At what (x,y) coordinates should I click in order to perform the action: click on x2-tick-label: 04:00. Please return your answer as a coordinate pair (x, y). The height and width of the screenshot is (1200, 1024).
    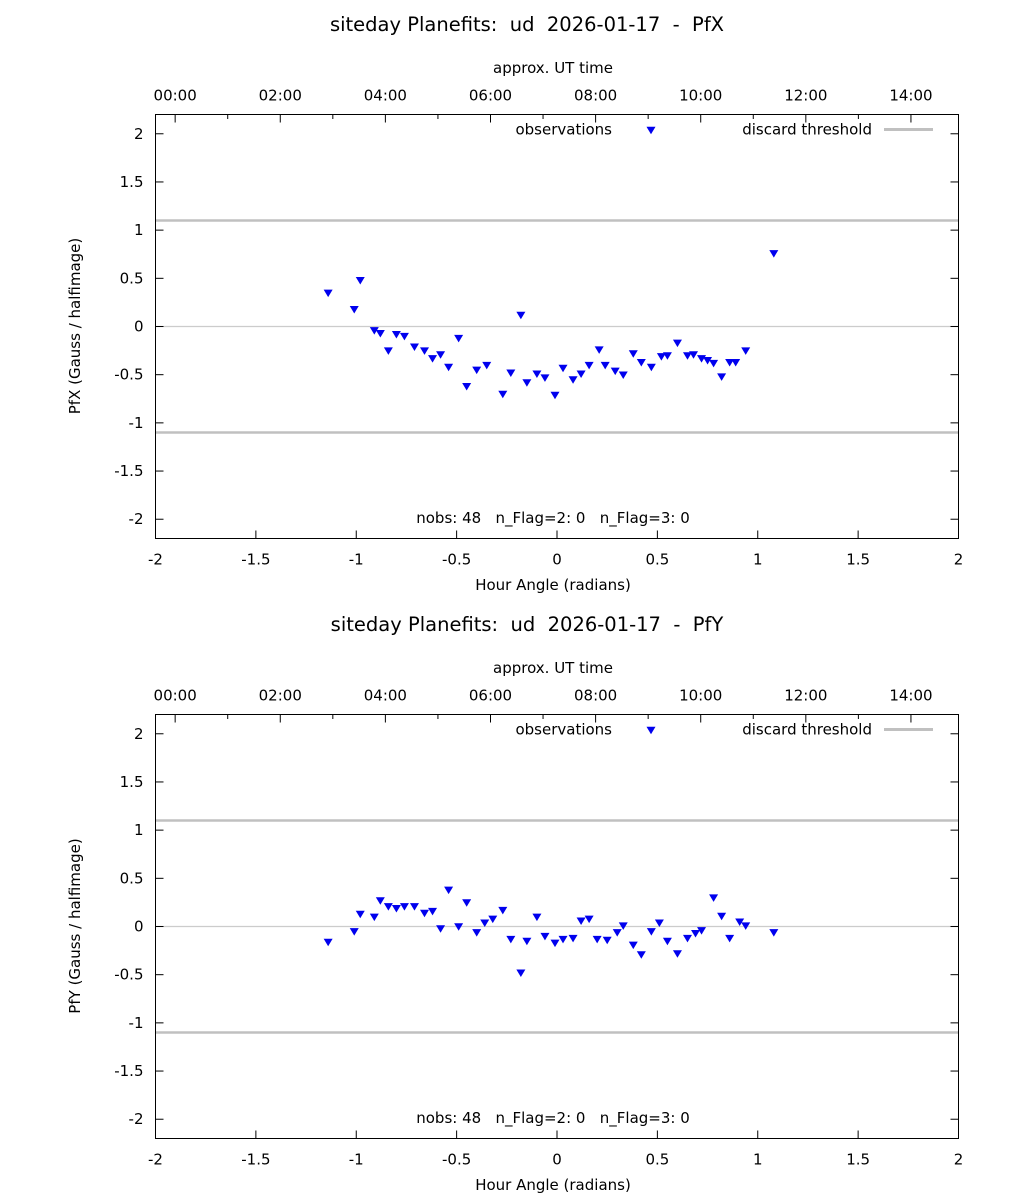
    Looking at the image, I should click on (385, 696).